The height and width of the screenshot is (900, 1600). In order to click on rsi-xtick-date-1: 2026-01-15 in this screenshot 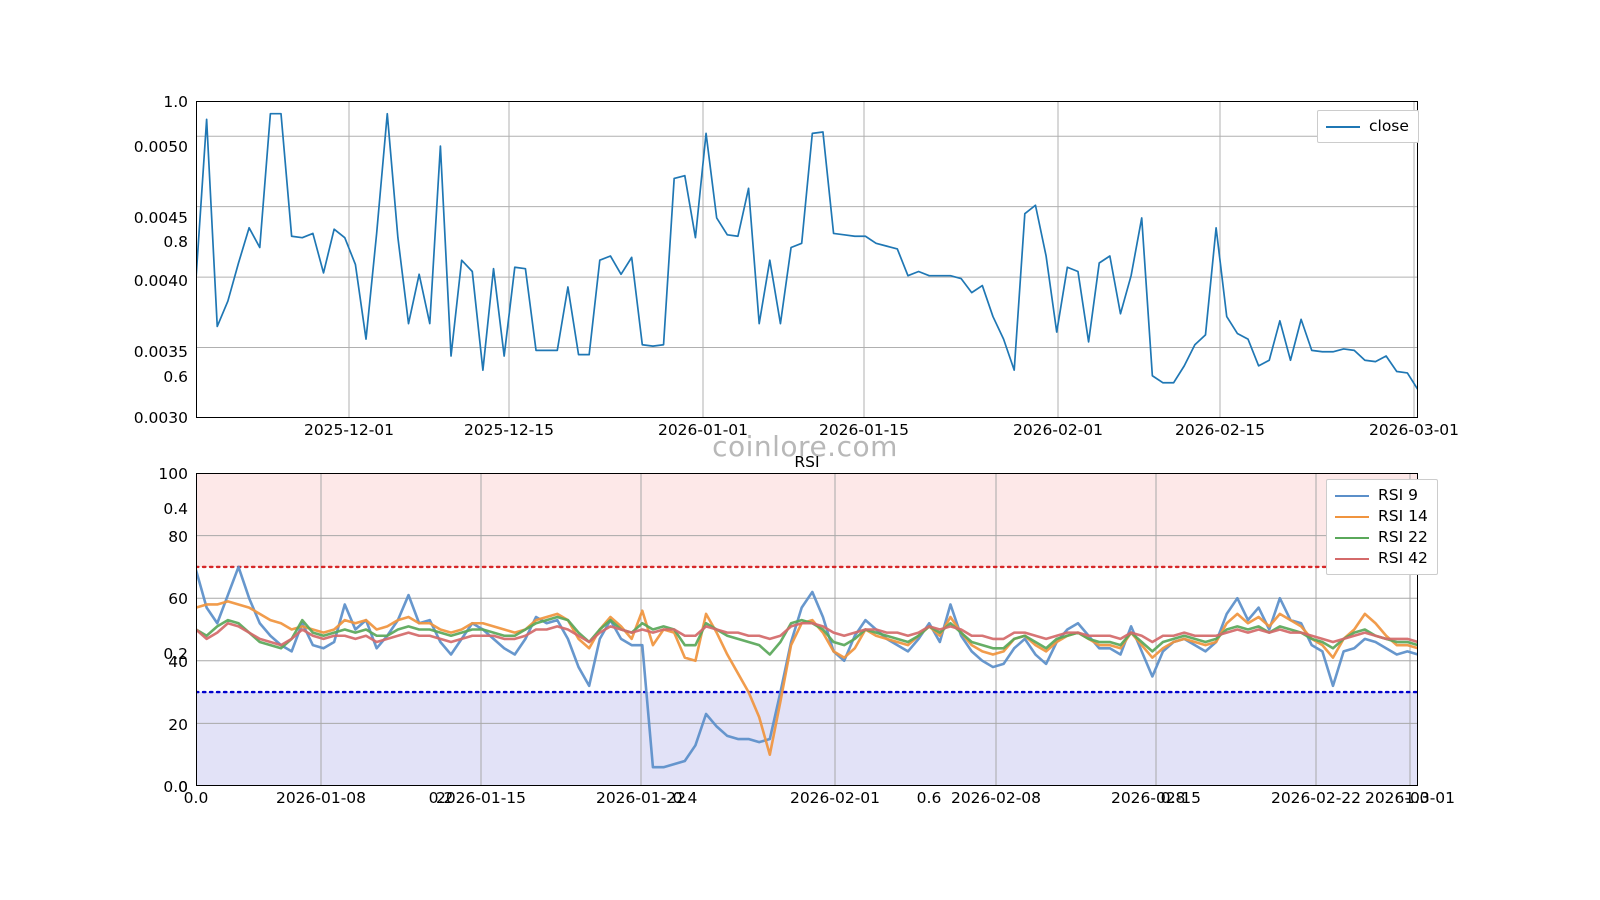, I will do `click(481, 798)`.